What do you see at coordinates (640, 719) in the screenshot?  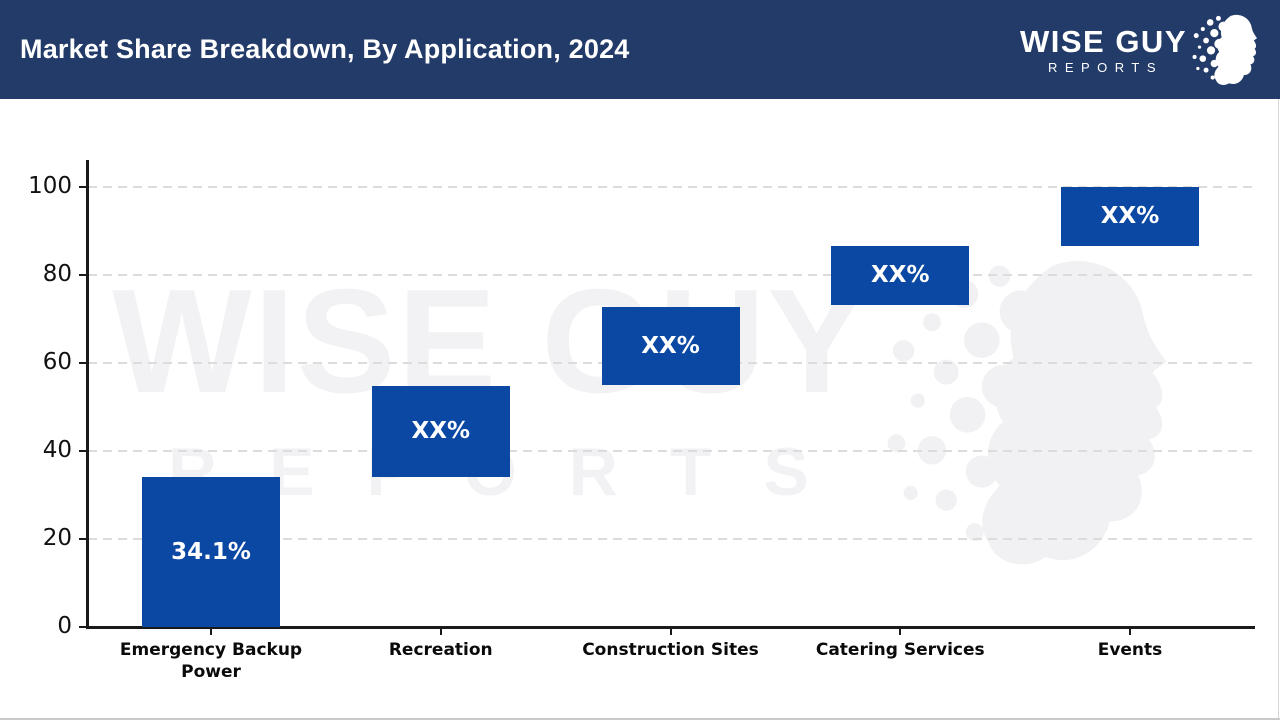 I see `page-bottom-border` at bounding box center [640, 719].